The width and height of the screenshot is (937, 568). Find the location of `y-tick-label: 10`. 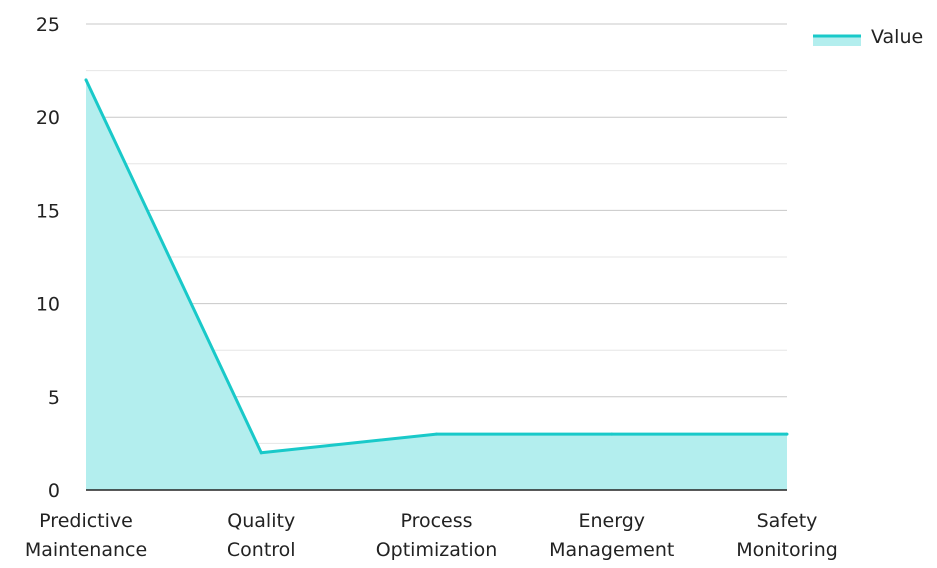

y-tick-label: 10 is located at coordinates (48, 305).